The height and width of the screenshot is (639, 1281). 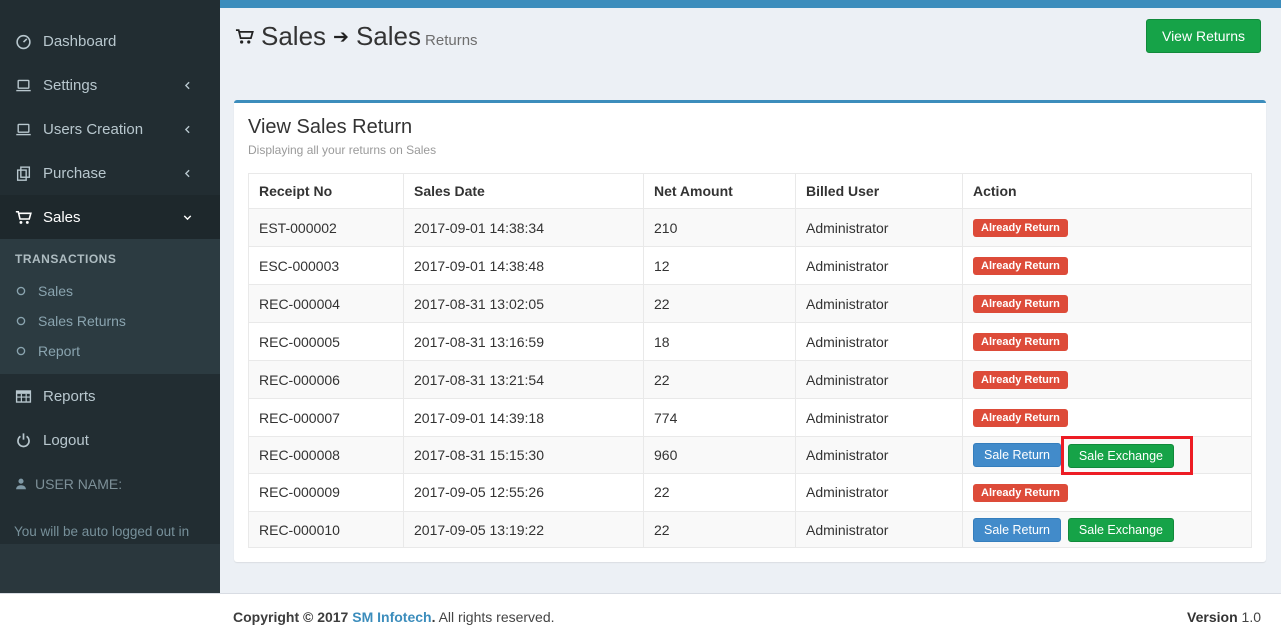 What do you see at coordinates (392, 616) in the screenshot?
I see `company-link: SM Infotech` at bounding box center [392, 616].